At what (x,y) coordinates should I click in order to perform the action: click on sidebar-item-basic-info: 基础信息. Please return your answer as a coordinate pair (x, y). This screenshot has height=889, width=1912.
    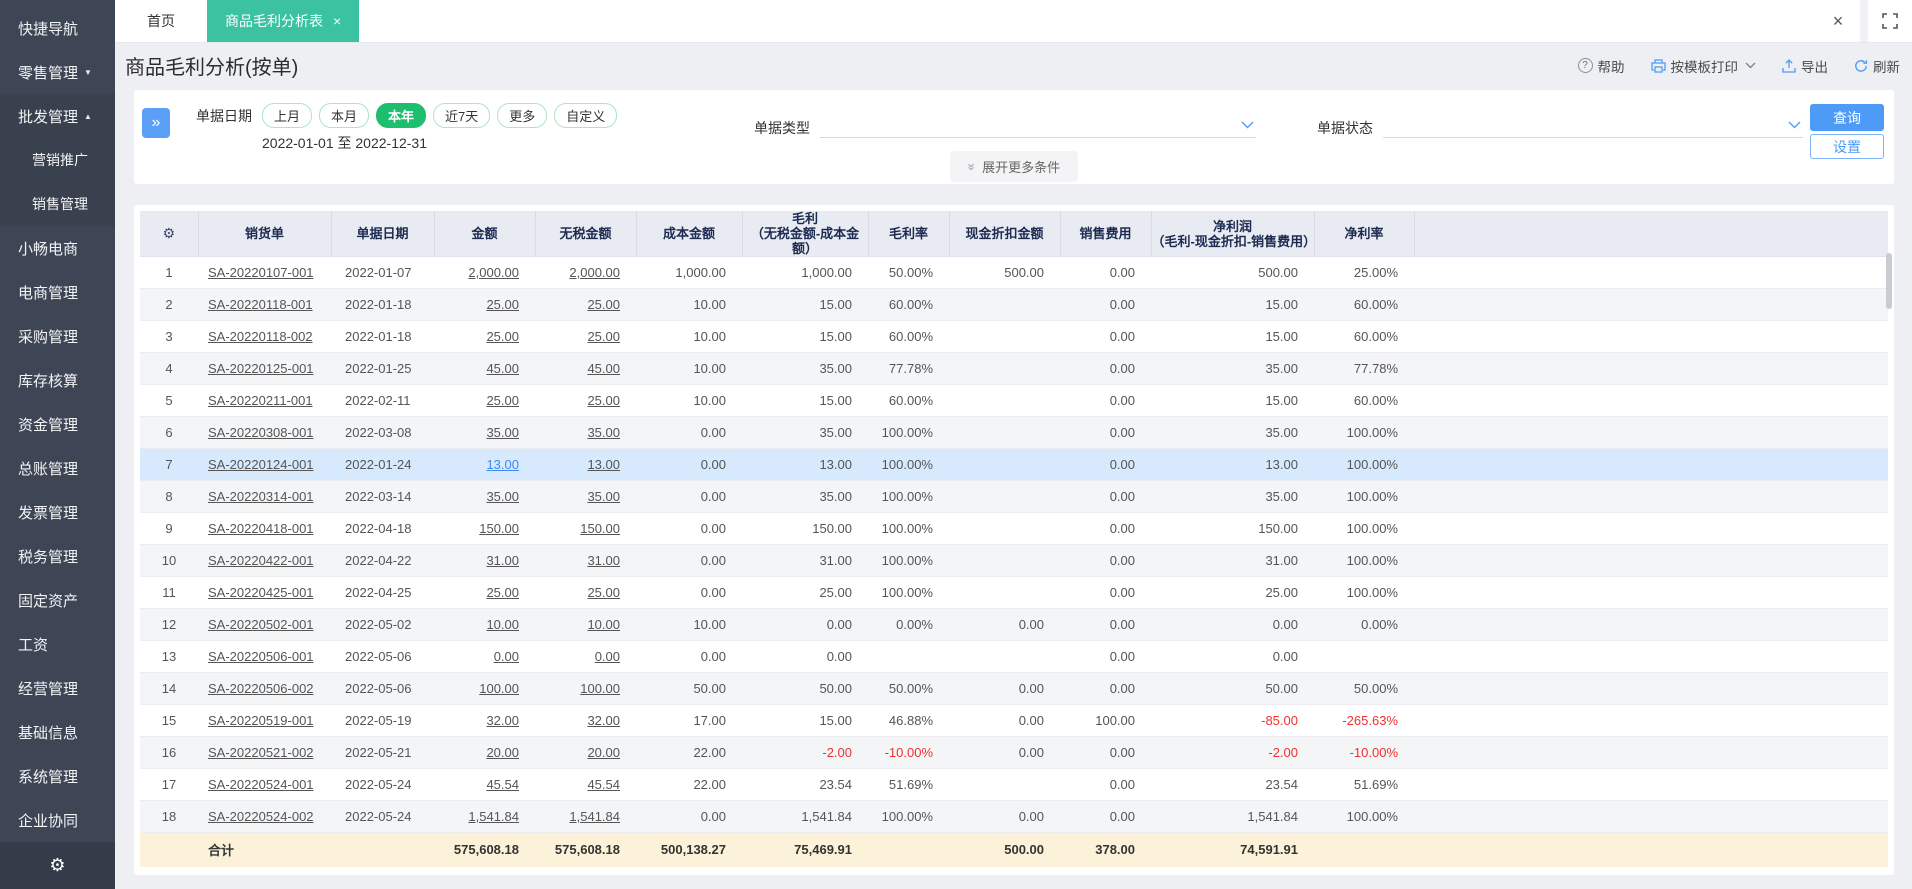
    Looking at the image, I should click on (57, 732).